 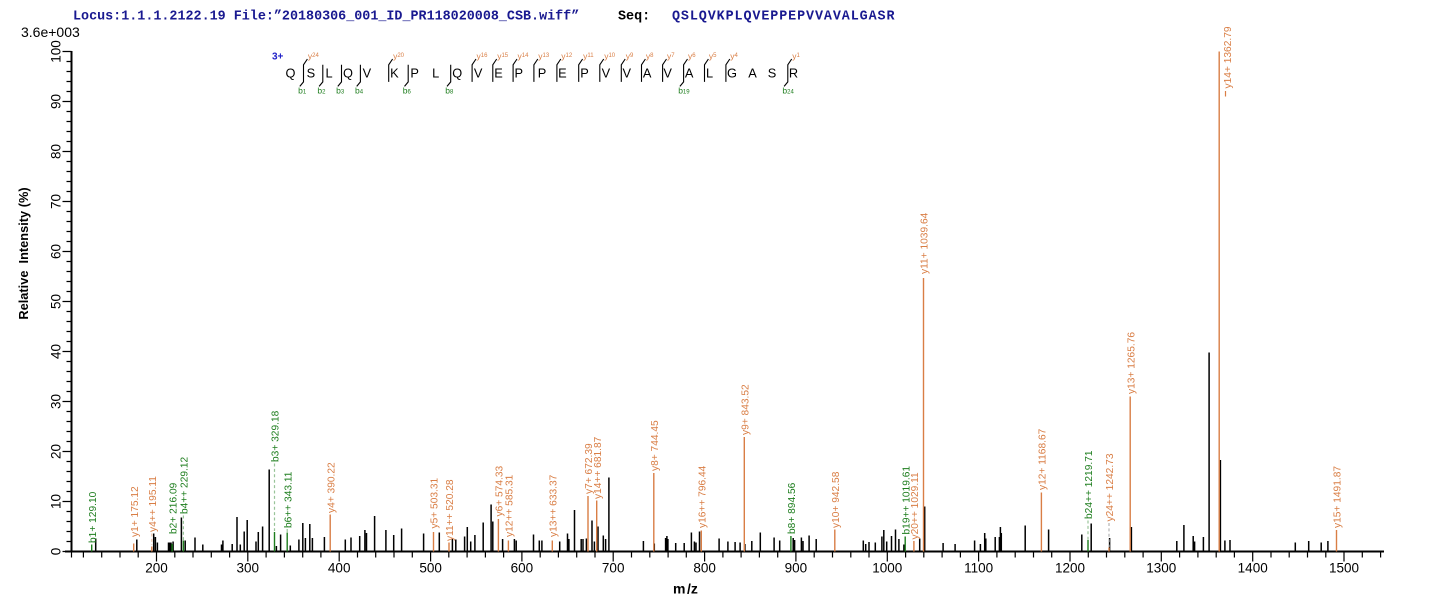 I want to click on svg-text: 50, so click(x=56, y=301).